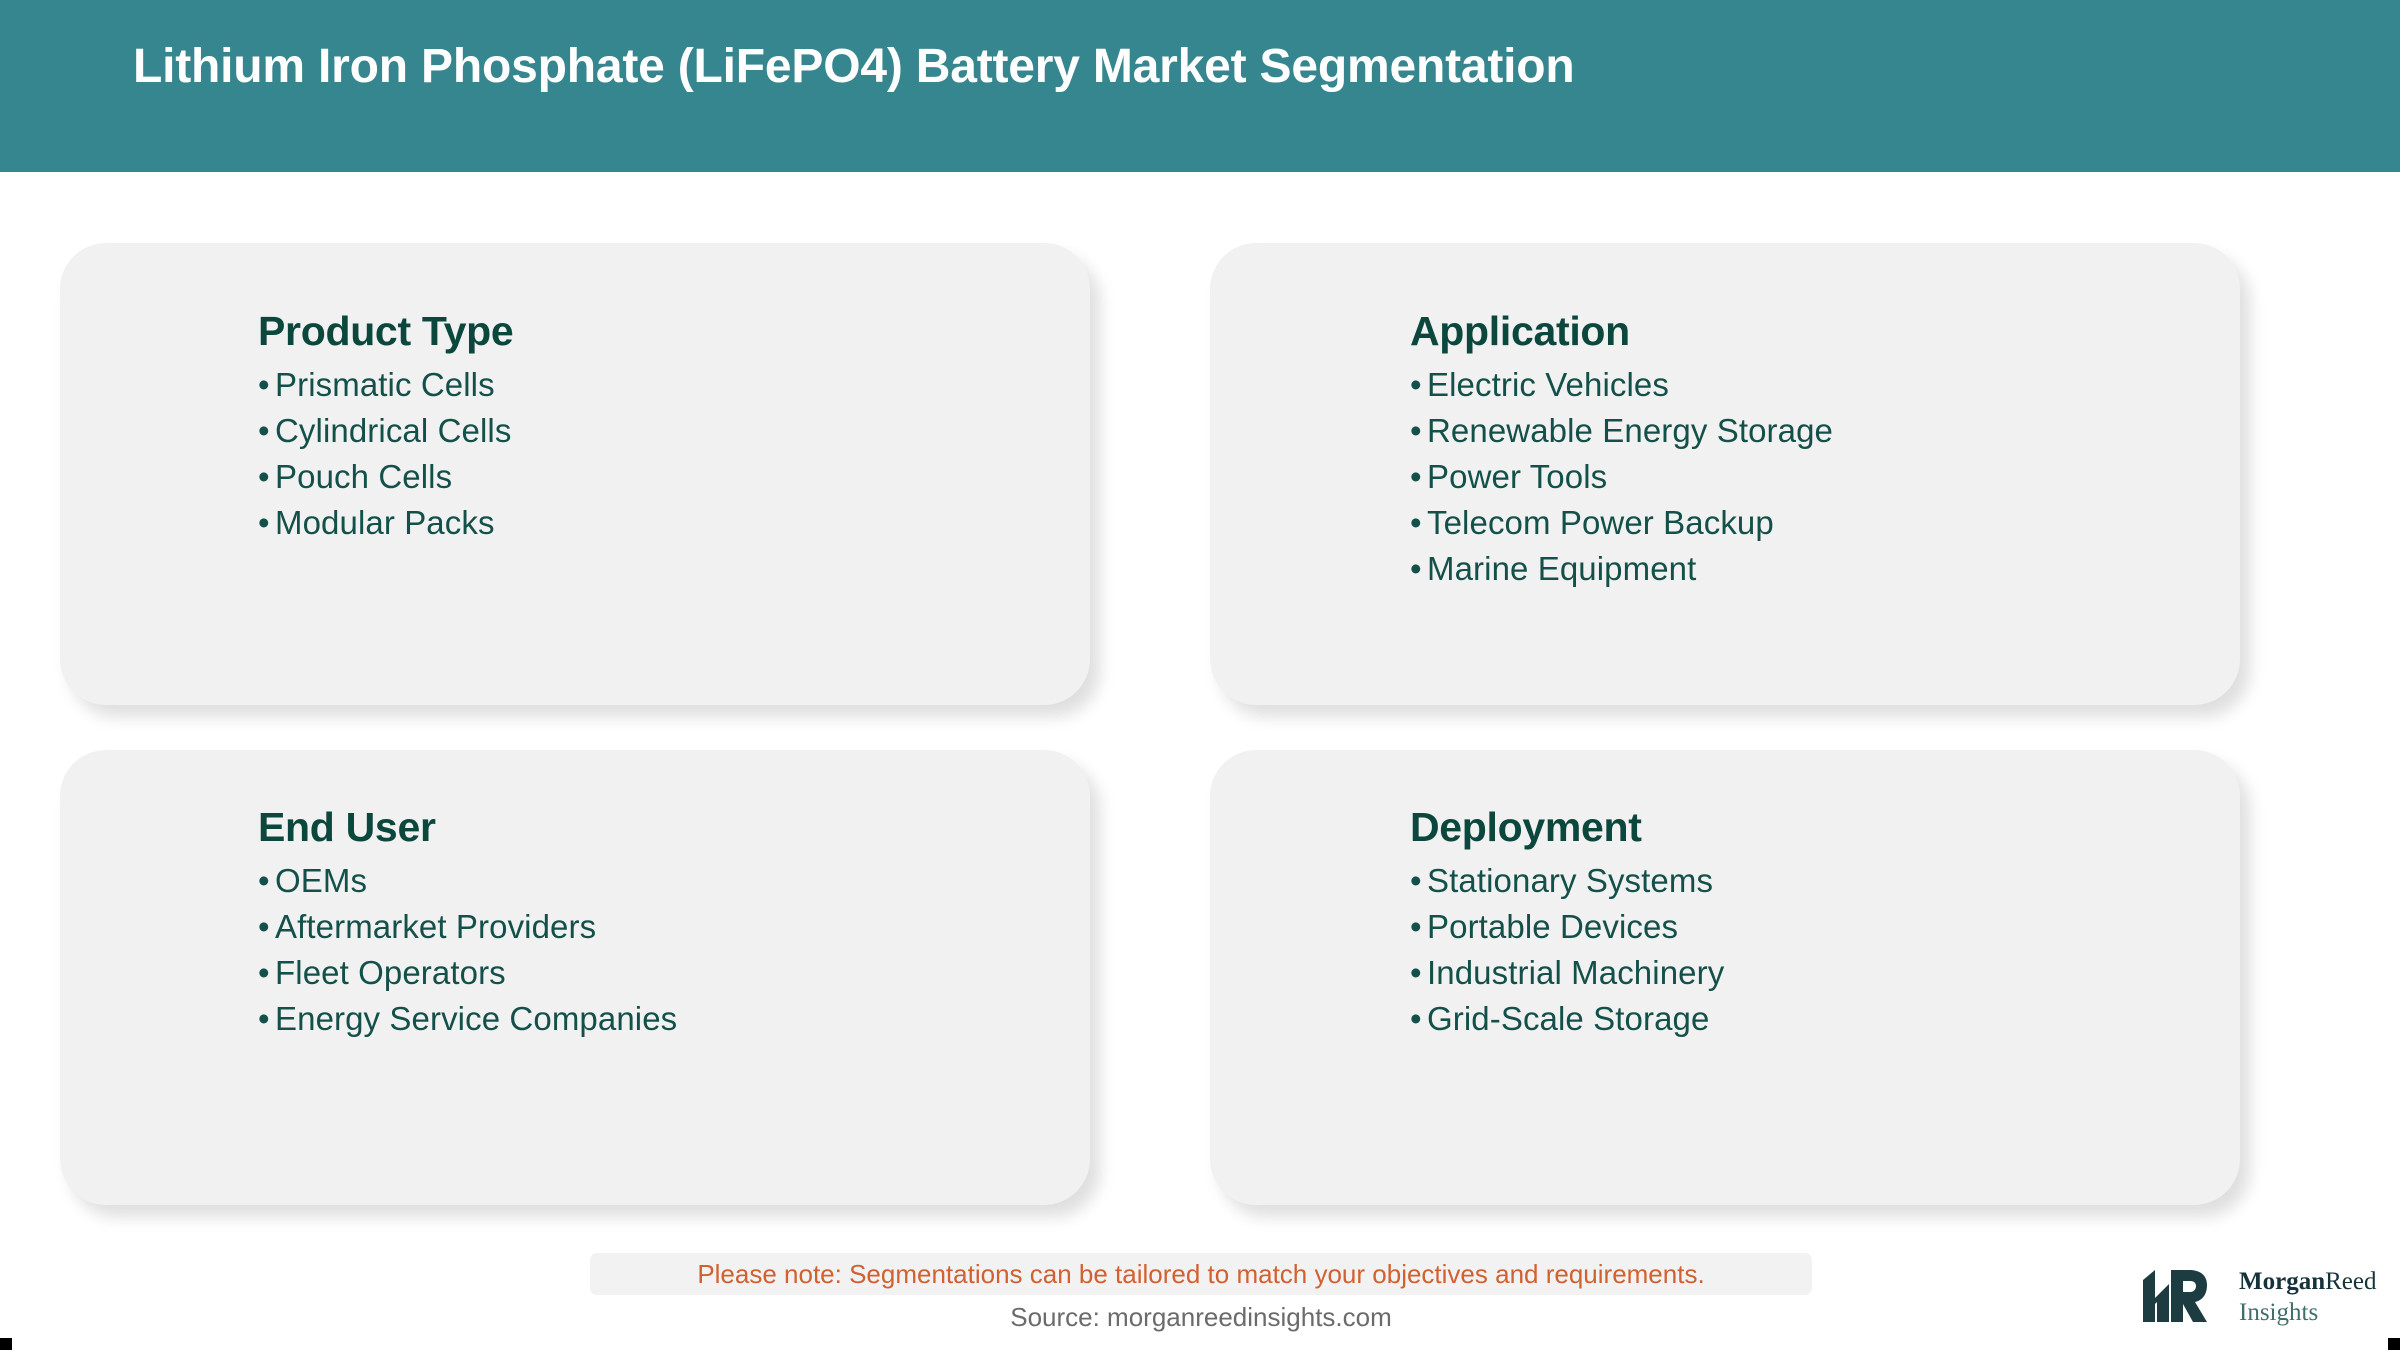  What do you see at coordinates (654, 881) in the screenshot?
I see `list-item: • OEMs` at bounding box center [654, 881].